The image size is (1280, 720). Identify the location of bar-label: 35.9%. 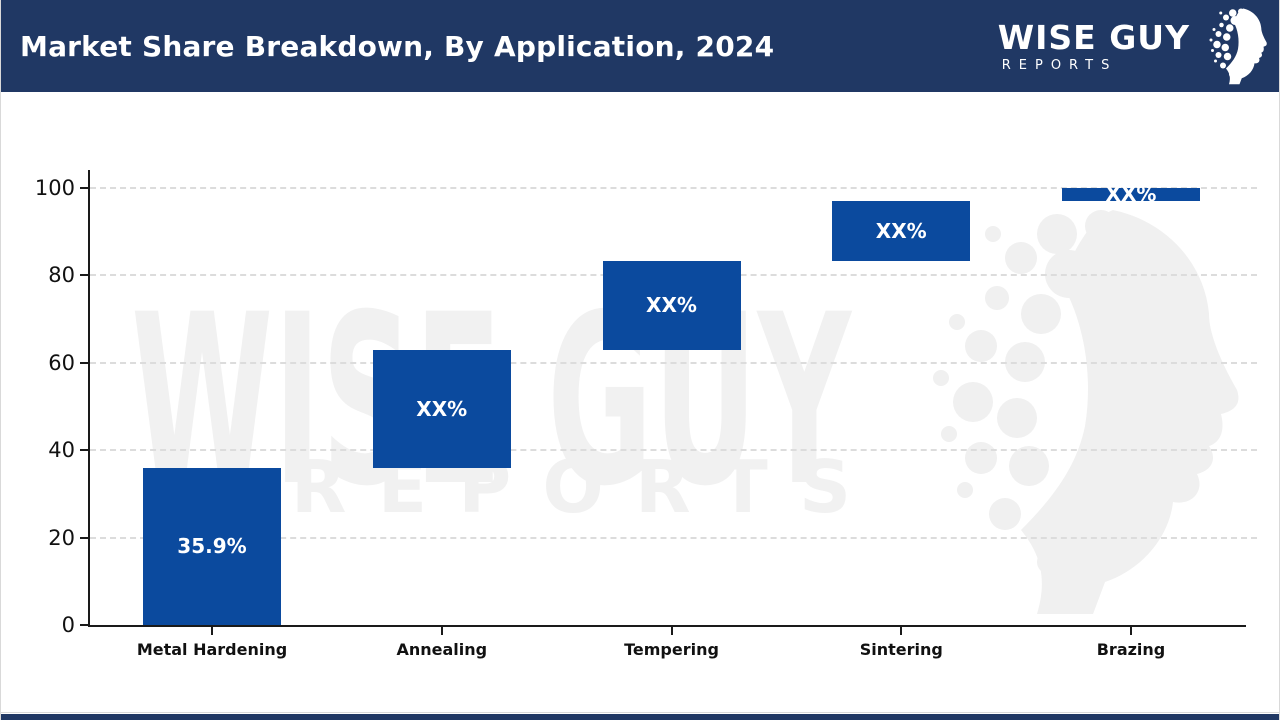
(212, 546).